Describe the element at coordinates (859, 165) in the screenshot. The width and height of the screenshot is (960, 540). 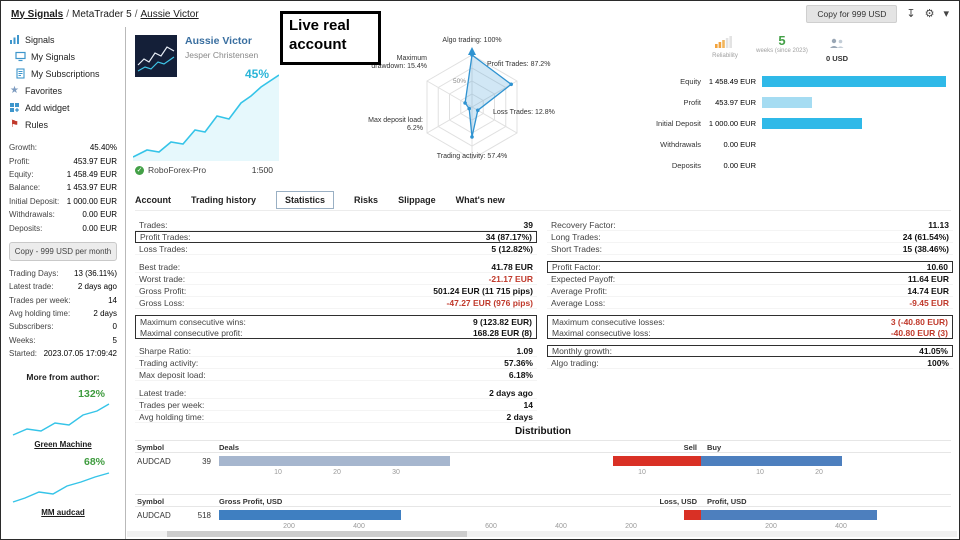
I see `balance-bar-track` at that location.